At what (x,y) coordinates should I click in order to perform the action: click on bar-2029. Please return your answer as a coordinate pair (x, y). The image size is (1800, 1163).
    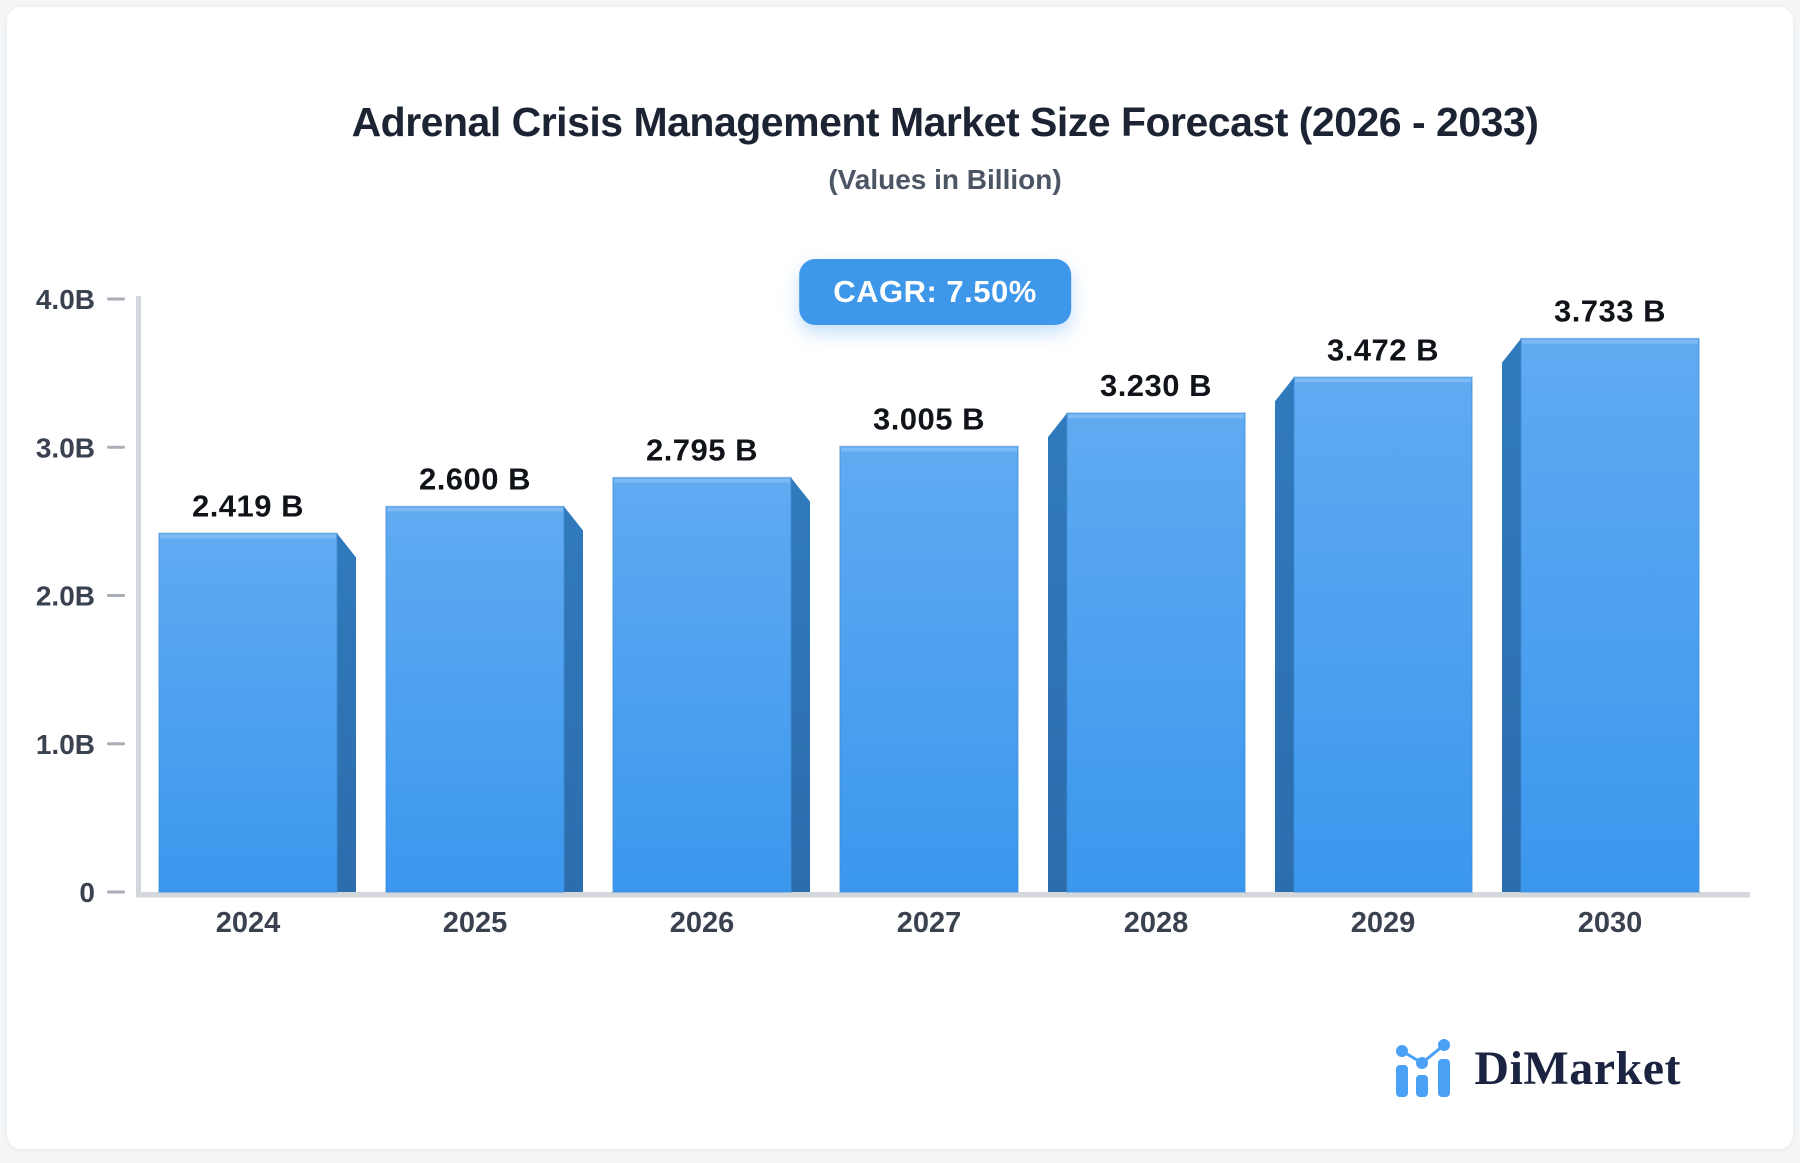
    Looking at the image, I should click on (1383, 634).